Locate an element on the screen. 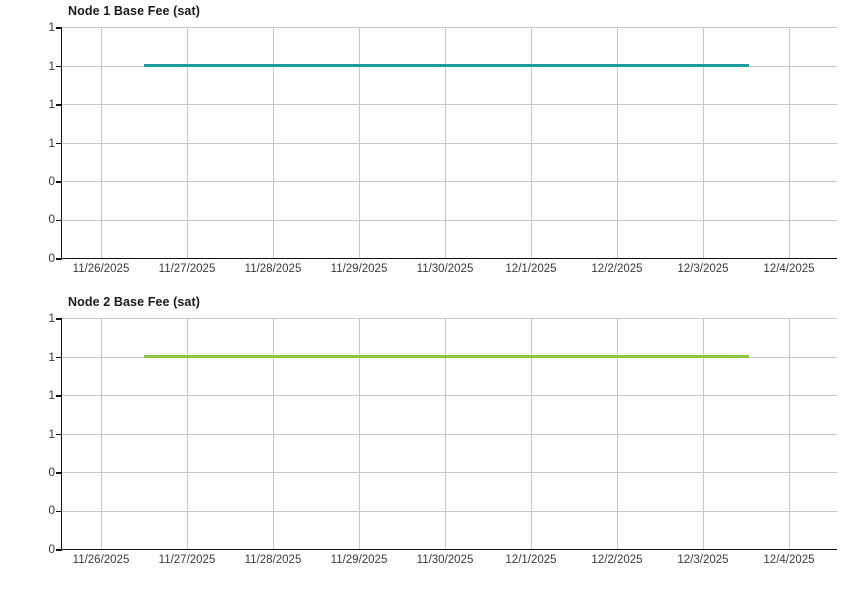 This screenshot has height=600, width=860. y-axis-node-2: 1 1 1 1 0 0 0 is located at coordinates (27, 433).